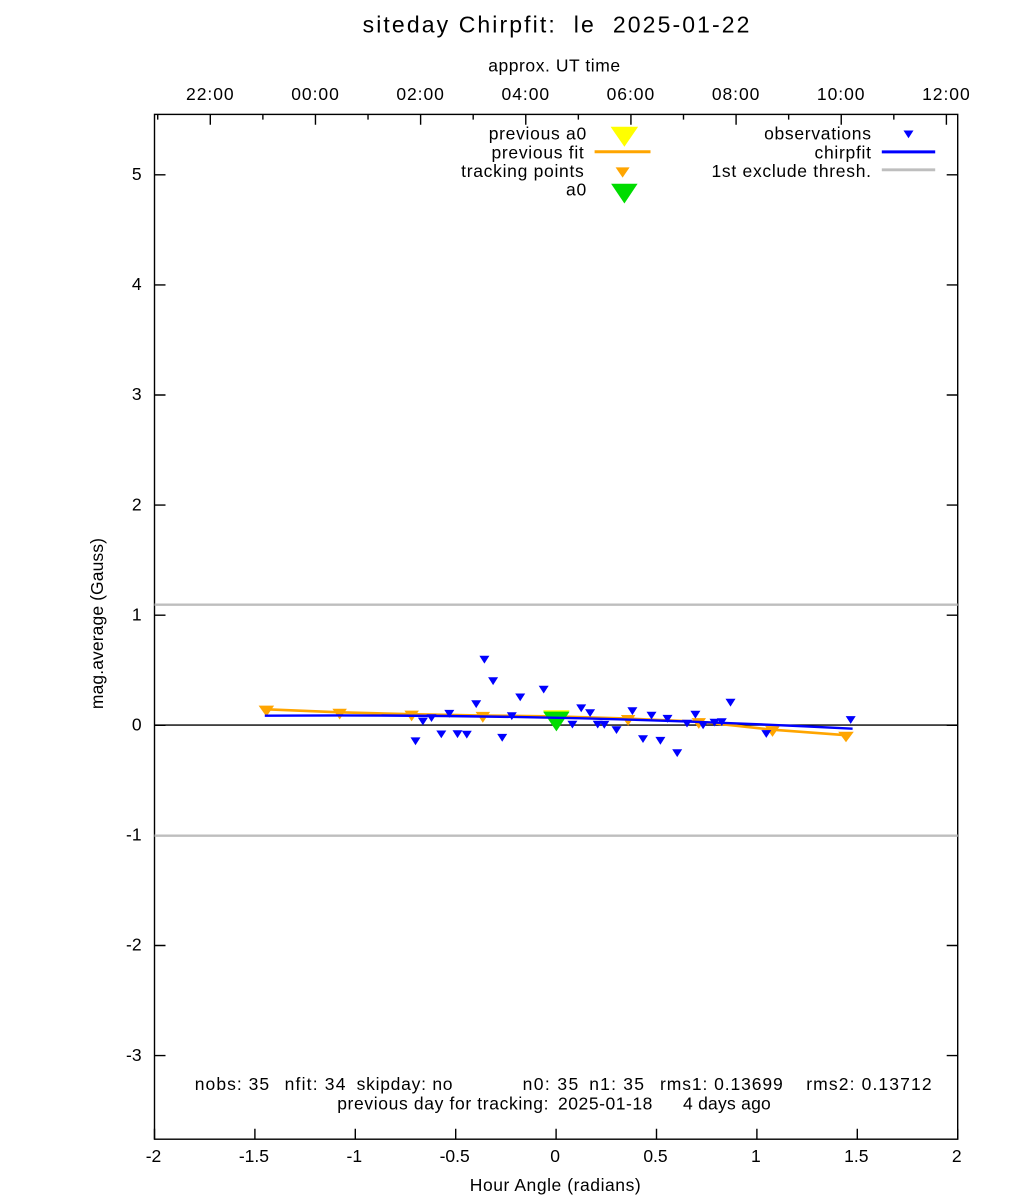 The height and width of the screenshot is (1200, 1024). Describe the element at coordinates (843, 152) in the screenshot. I see `svg-text: chirpfit` at that location.